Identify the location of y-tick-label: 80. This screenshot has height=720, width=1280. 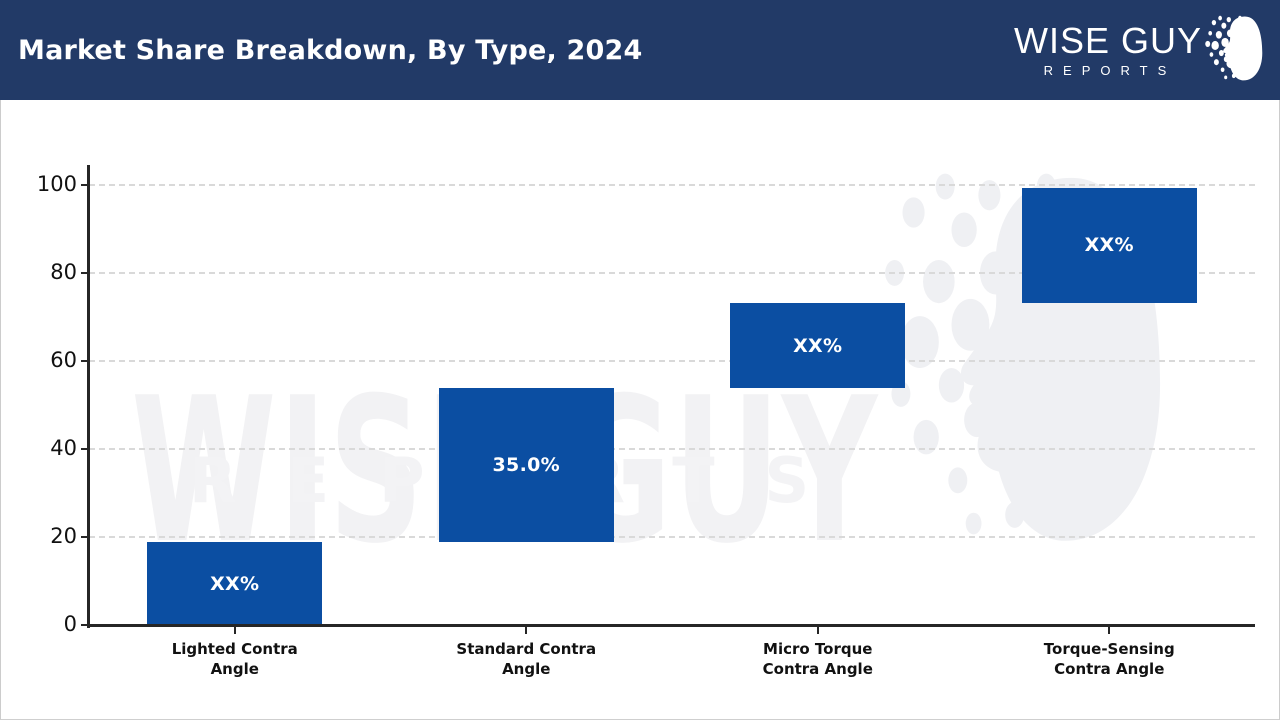
(63, 272).